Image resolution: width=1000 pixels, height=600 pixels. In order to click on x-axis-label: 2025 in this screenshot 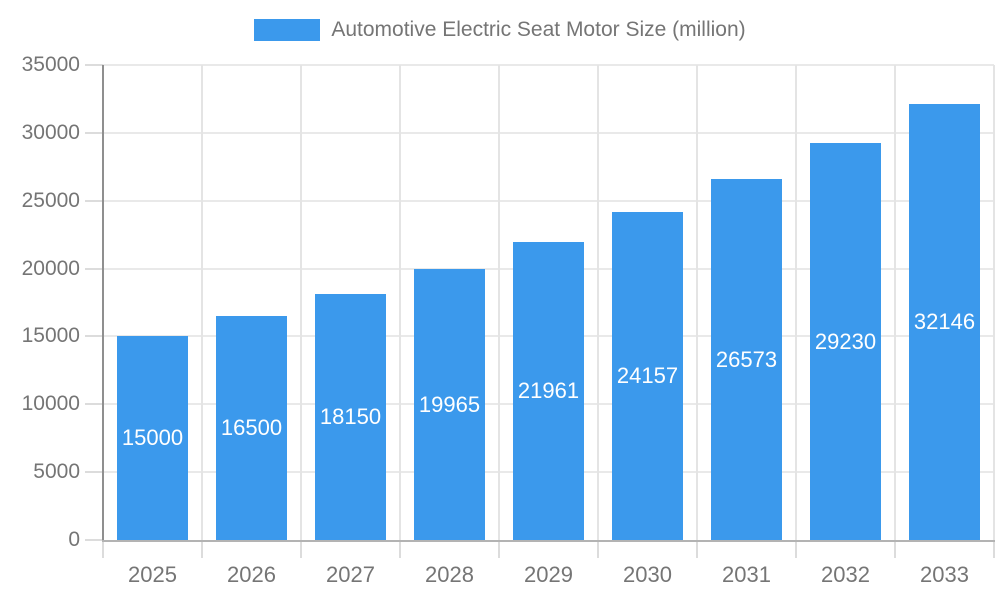, I will do `click(152, 574)`.